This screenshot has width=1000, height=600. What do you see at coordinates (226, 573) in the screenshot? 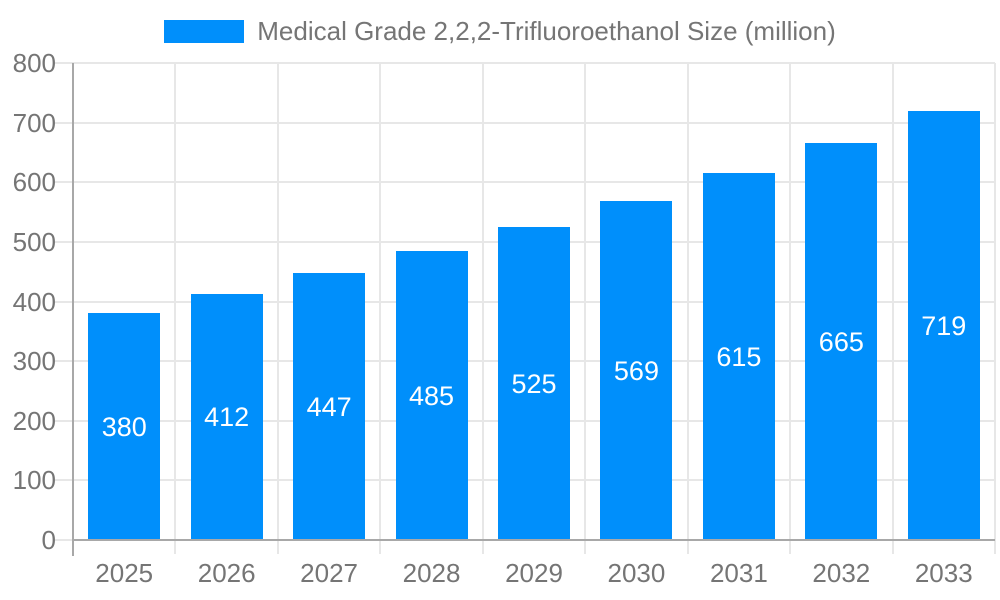
I see `x-tick-label: 2026` at bounding box center [226, 573].